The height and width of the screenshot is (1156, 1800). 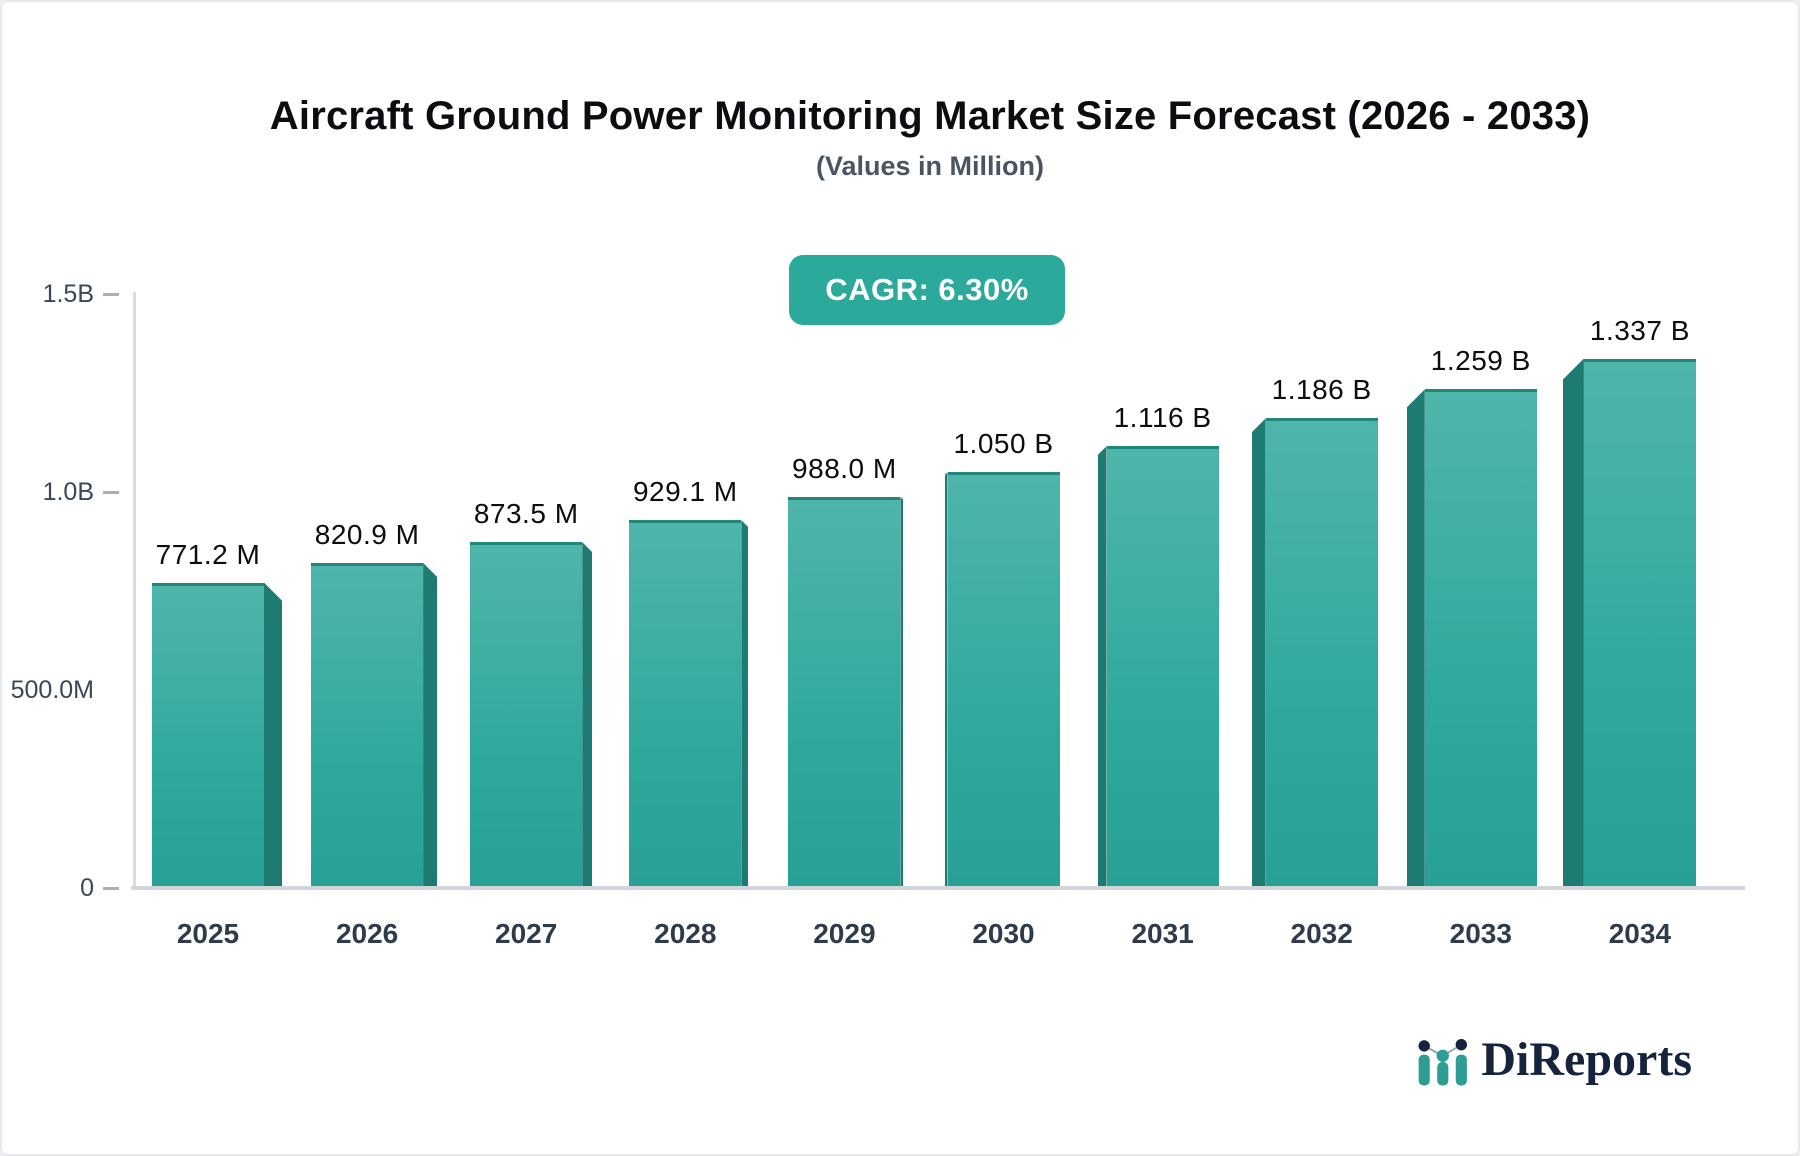 What do you see at coordinates (1639, 330) in the screenshot?
I see `bar-value-label-2034: 1.337 B` at bounding box center [1639, 330].